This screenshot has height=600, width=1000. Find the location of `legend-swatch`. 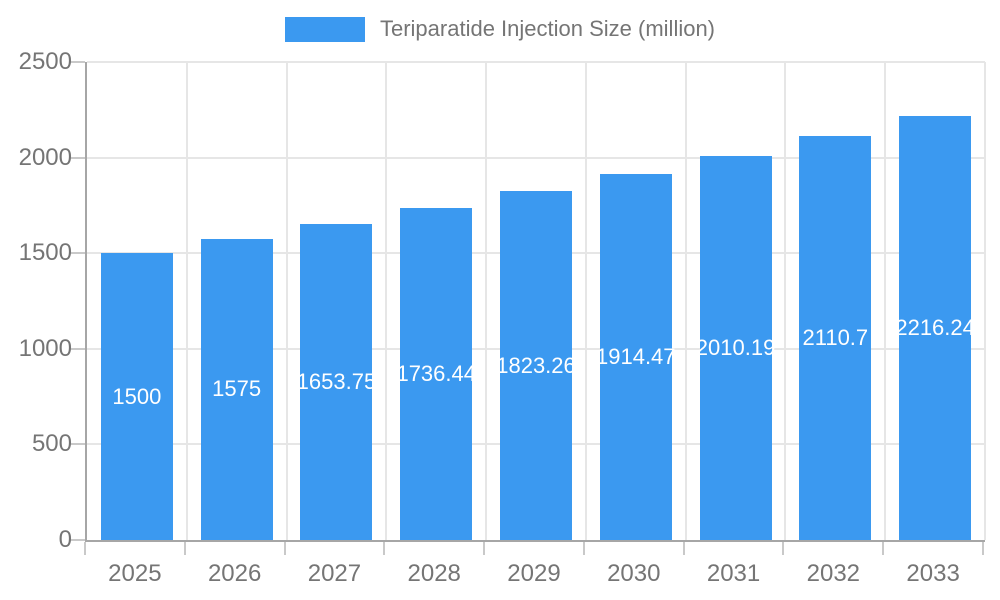

legend-swatch is located at coordinates (324, 29).